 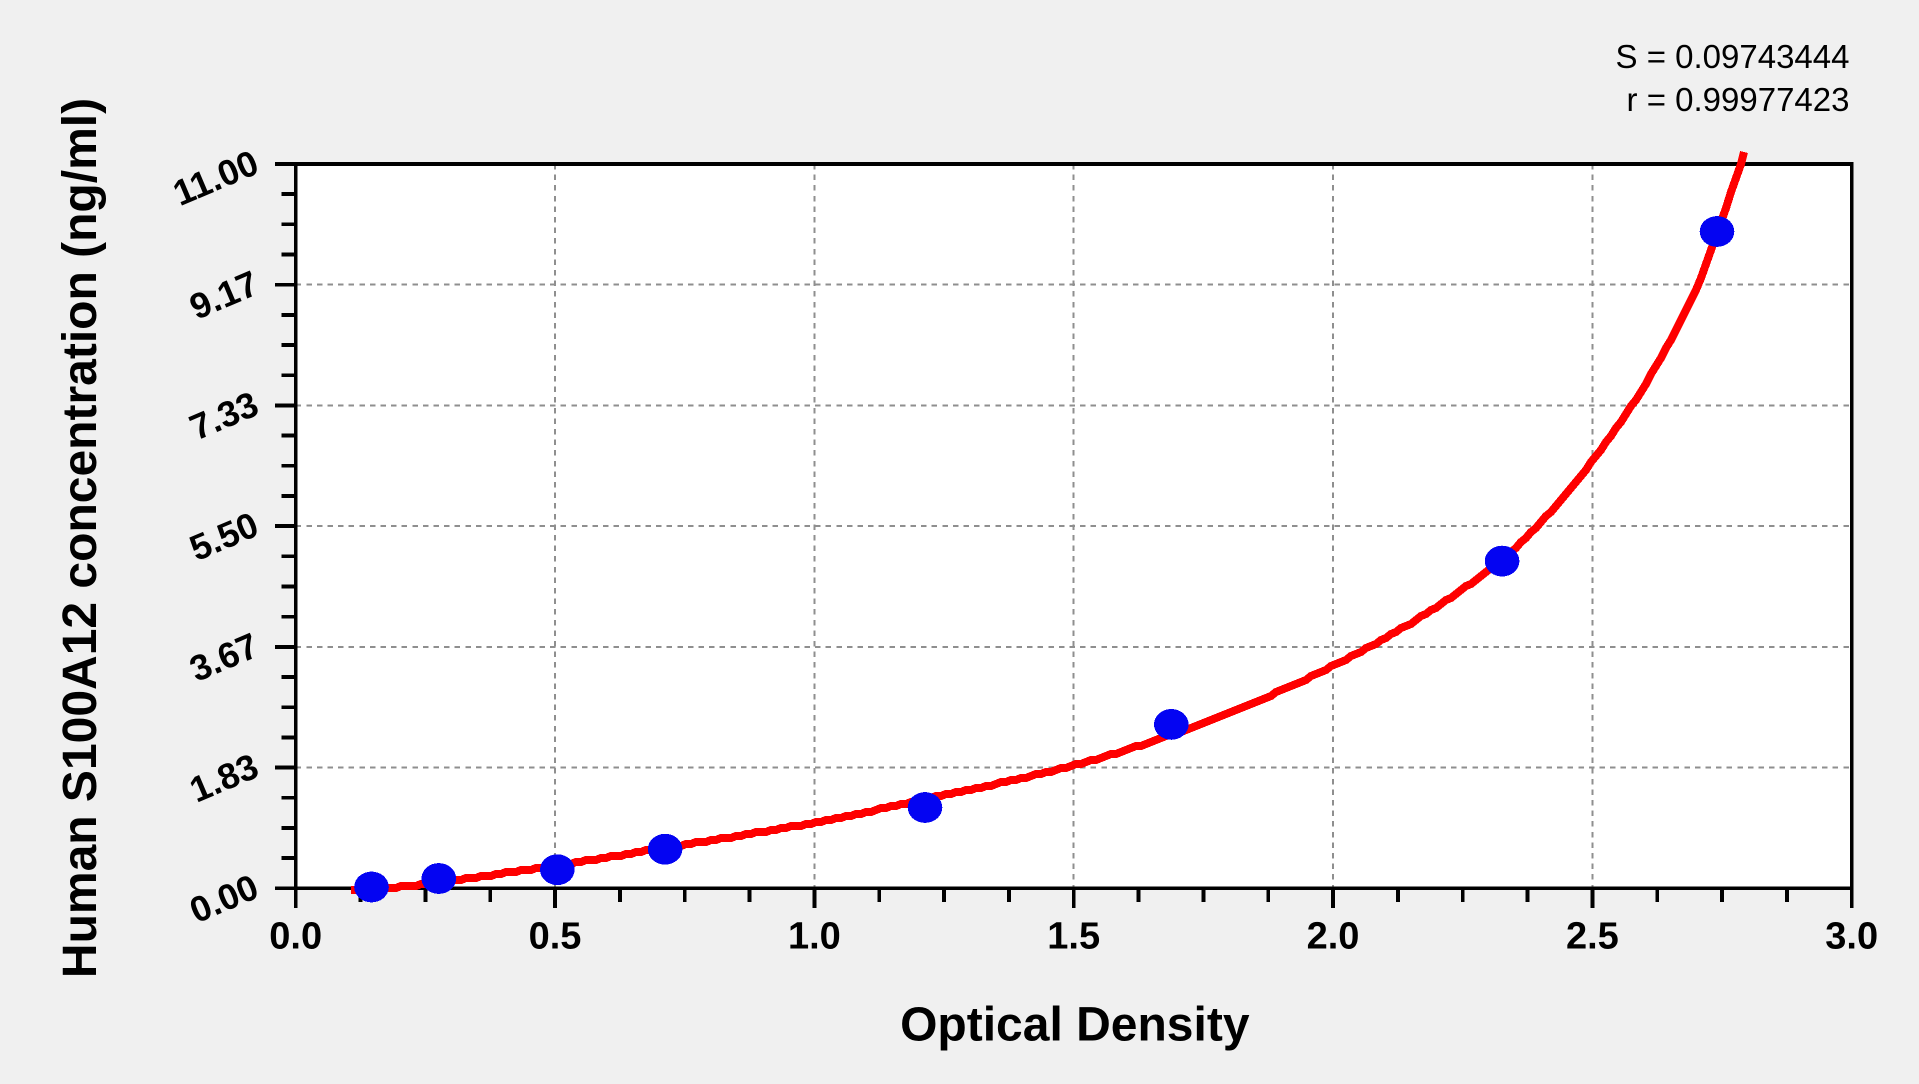 What do you see at coordinates (814, 937) in the screenshot?
I see `svg-text: 1.0` at bounding box center [814, 937].